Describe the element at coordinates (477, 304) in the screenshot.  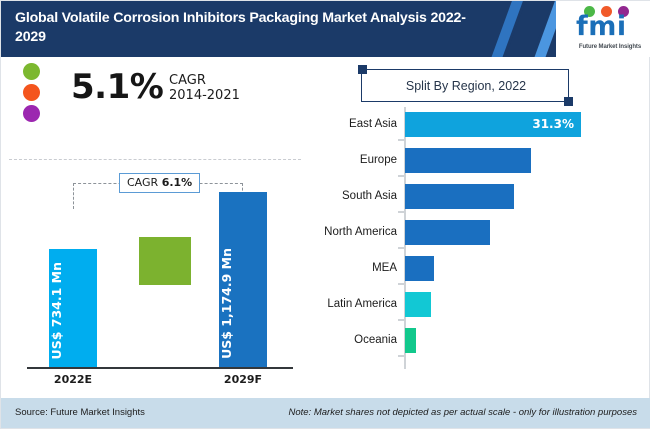
I see `region-row: Latin America` at that location.